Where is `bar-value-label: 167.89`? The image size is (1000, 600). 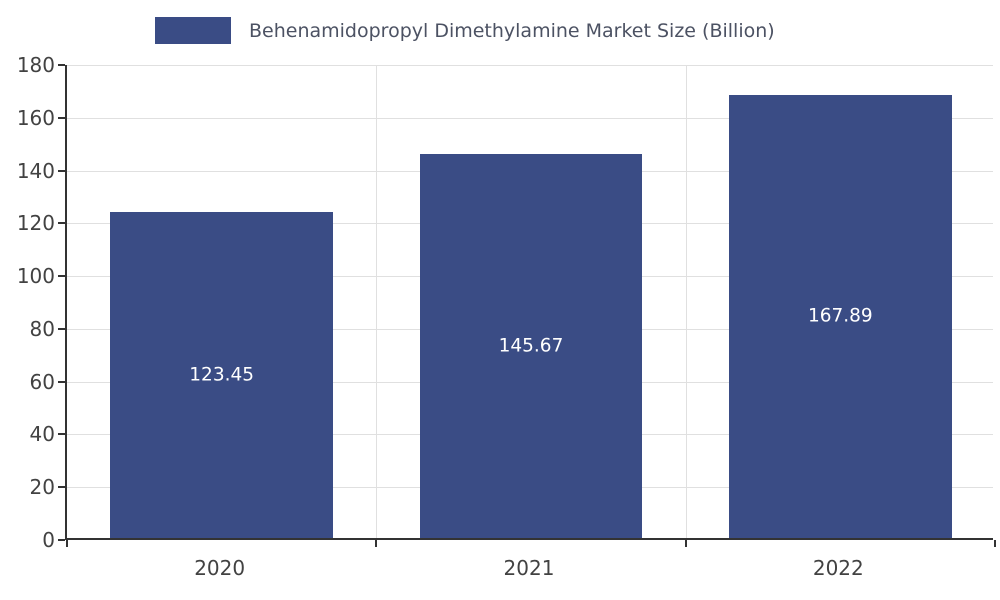 bar-value-label: 167.89 is located at coordinates (840, 316).